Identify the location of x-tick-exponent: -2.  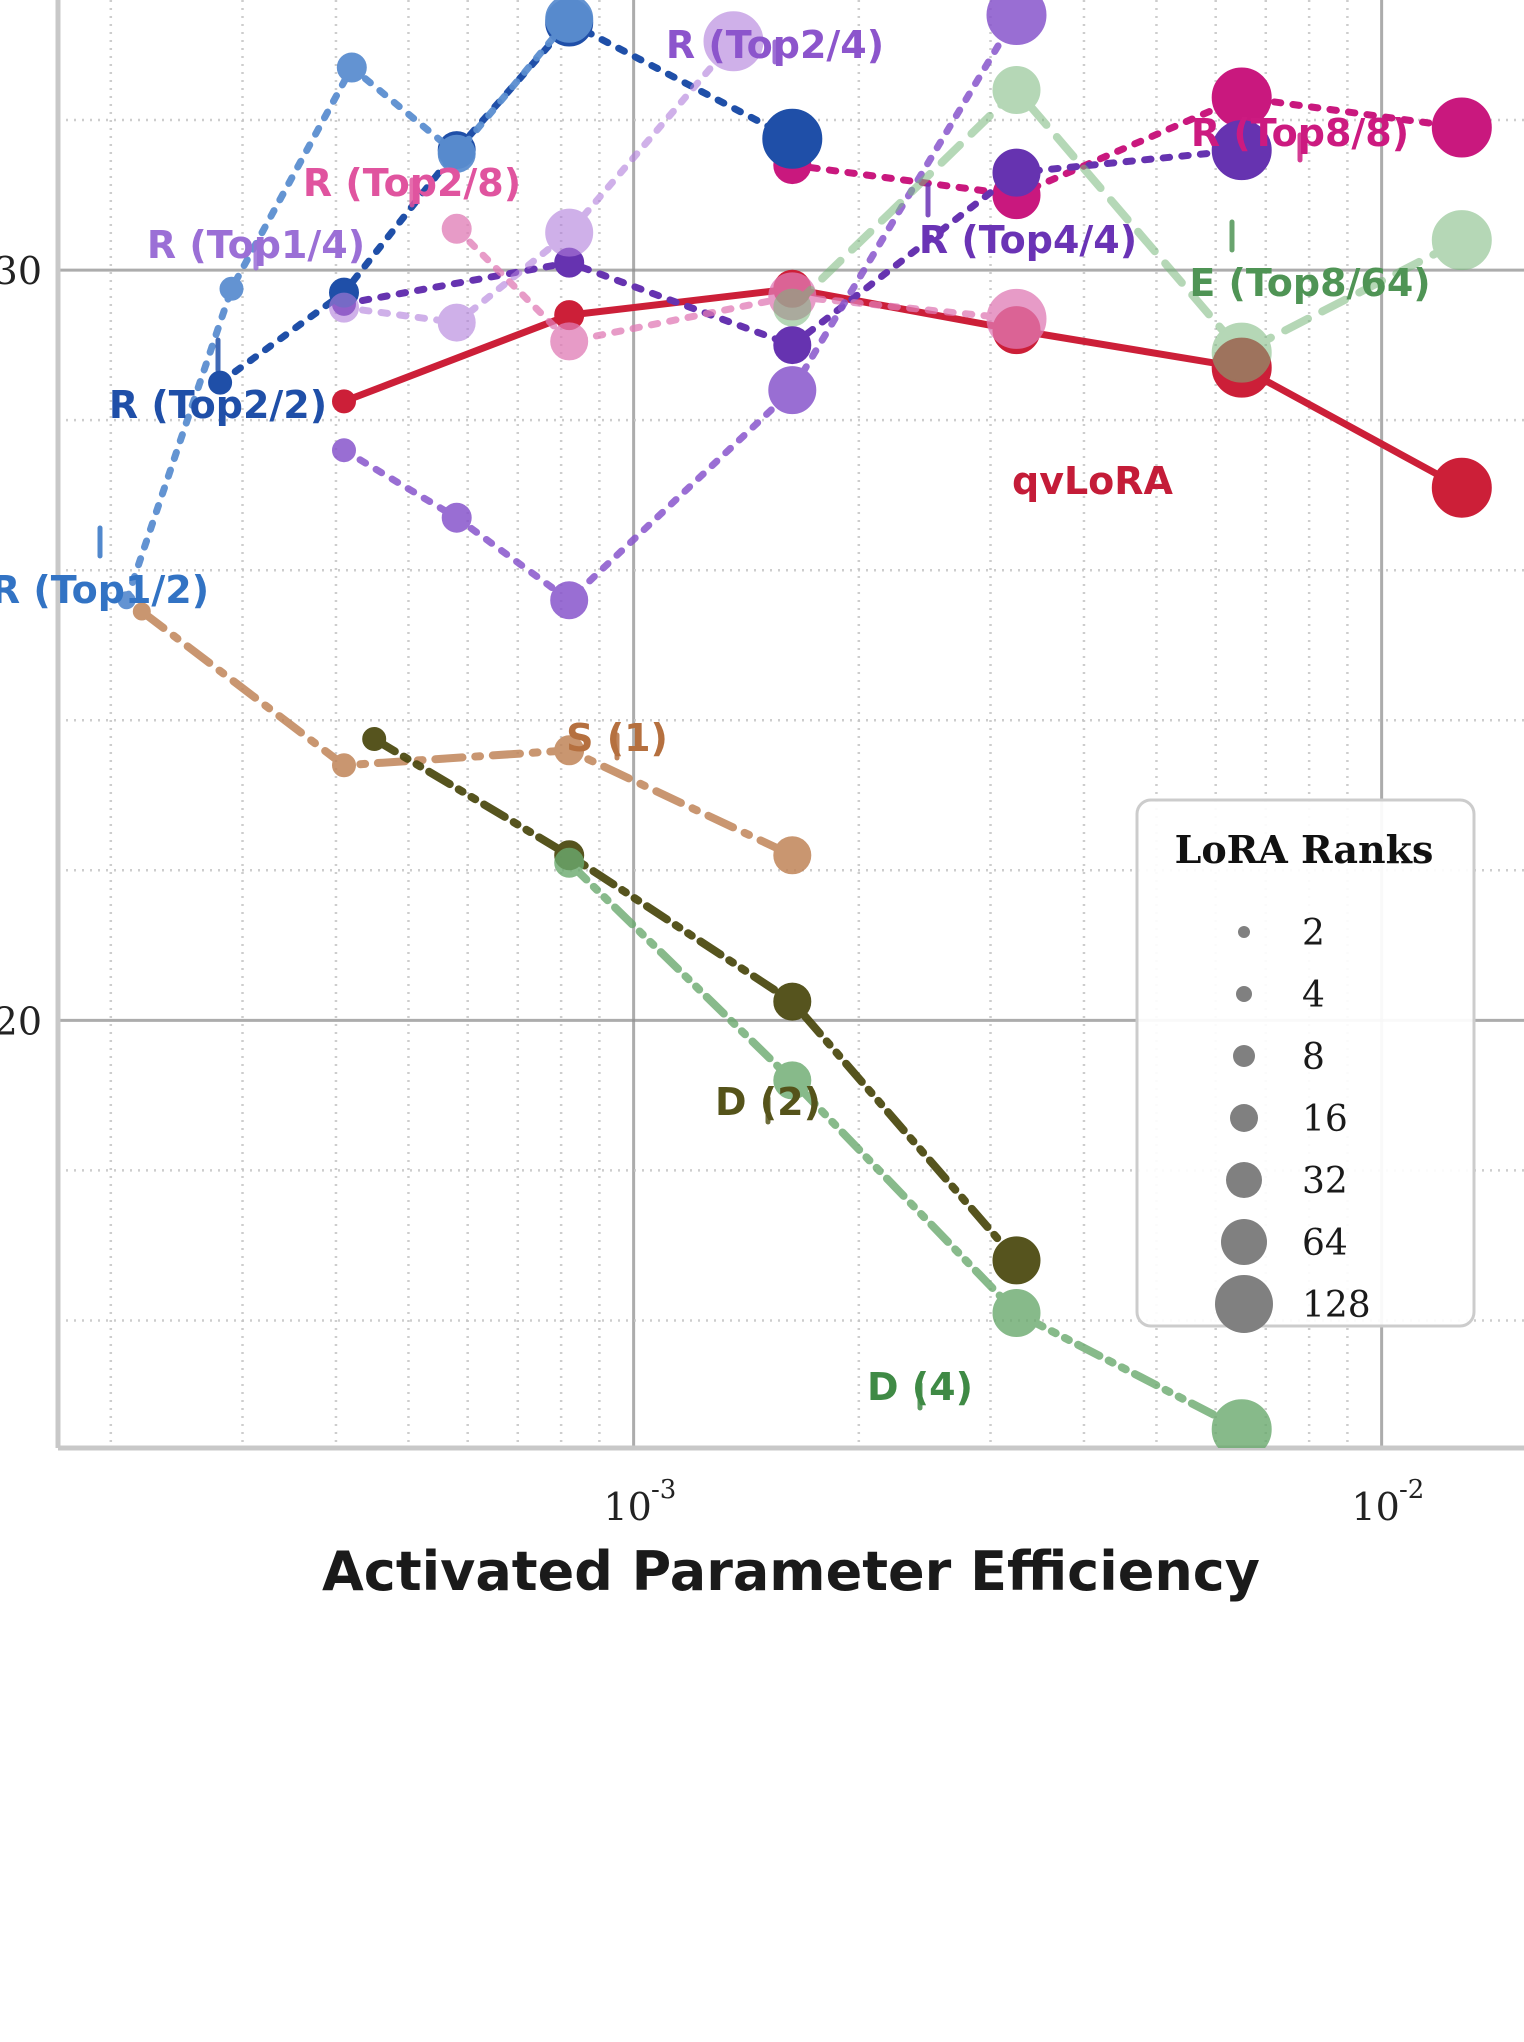
(1411, 1490).